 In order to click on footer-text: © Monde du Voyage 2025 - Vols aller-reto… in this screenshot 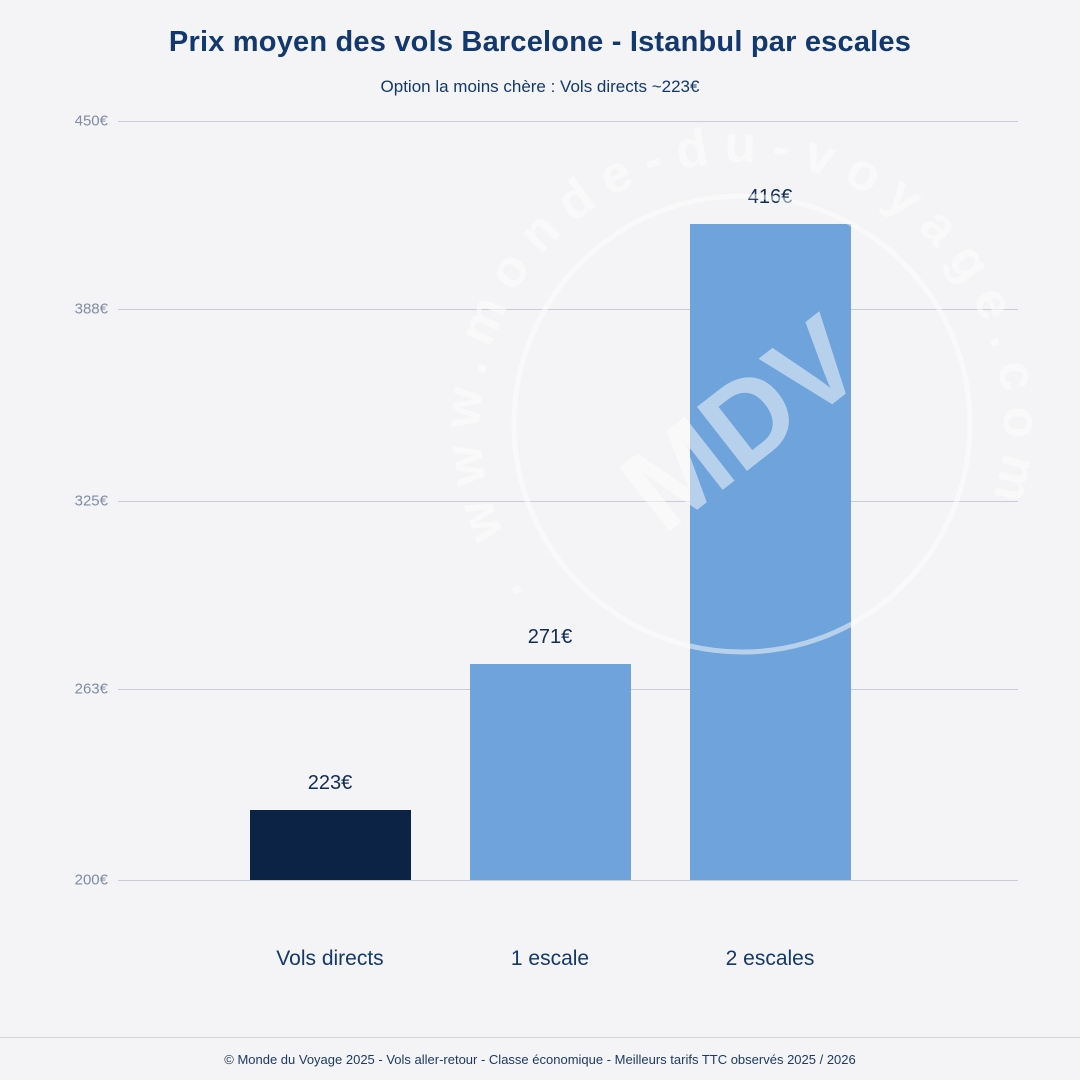, I will do `click(540, 1059)`.